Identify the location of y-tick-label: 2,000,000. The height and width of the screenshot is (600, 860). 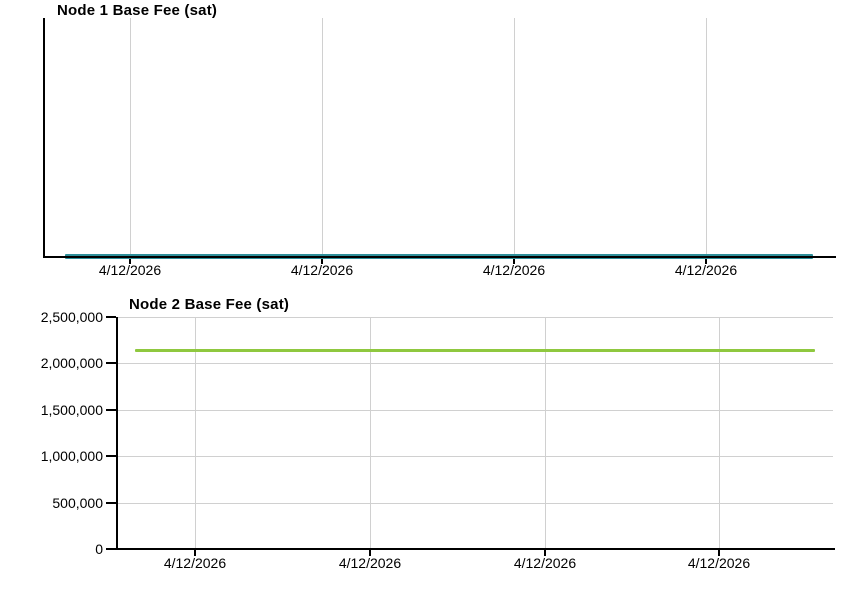
(71, 363).